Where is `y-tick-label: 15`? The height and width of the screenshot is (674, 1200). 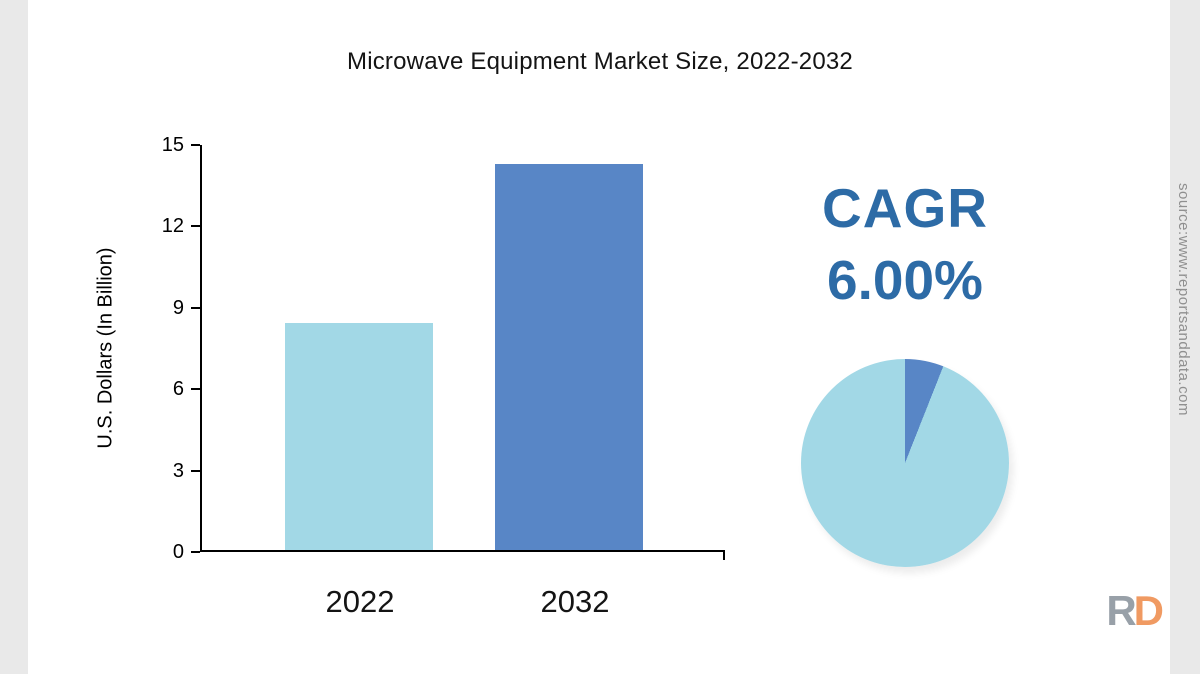 y-tick-label: 15 is located at coordinates (172, 145).